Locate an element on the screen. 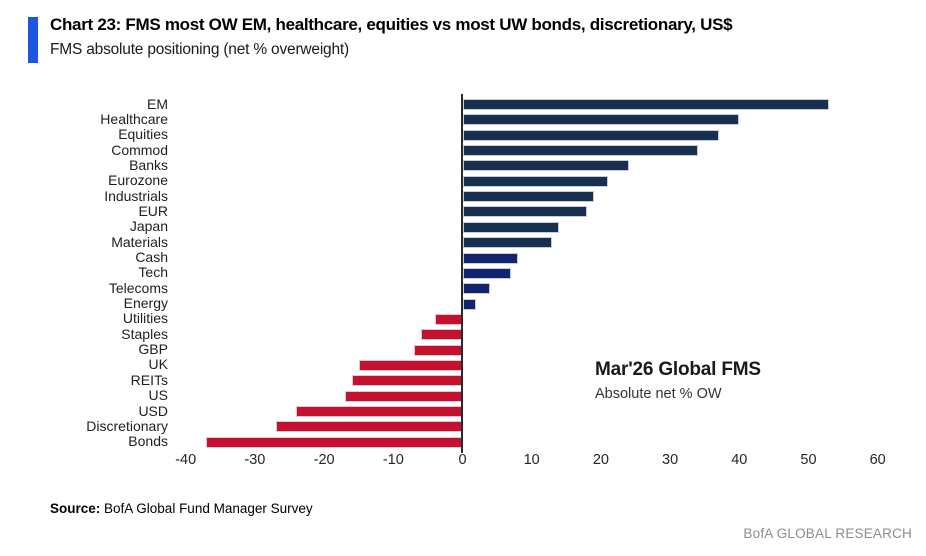 This screenshot has height=556, width=926. bar-us is located at coordinates (403, 396).